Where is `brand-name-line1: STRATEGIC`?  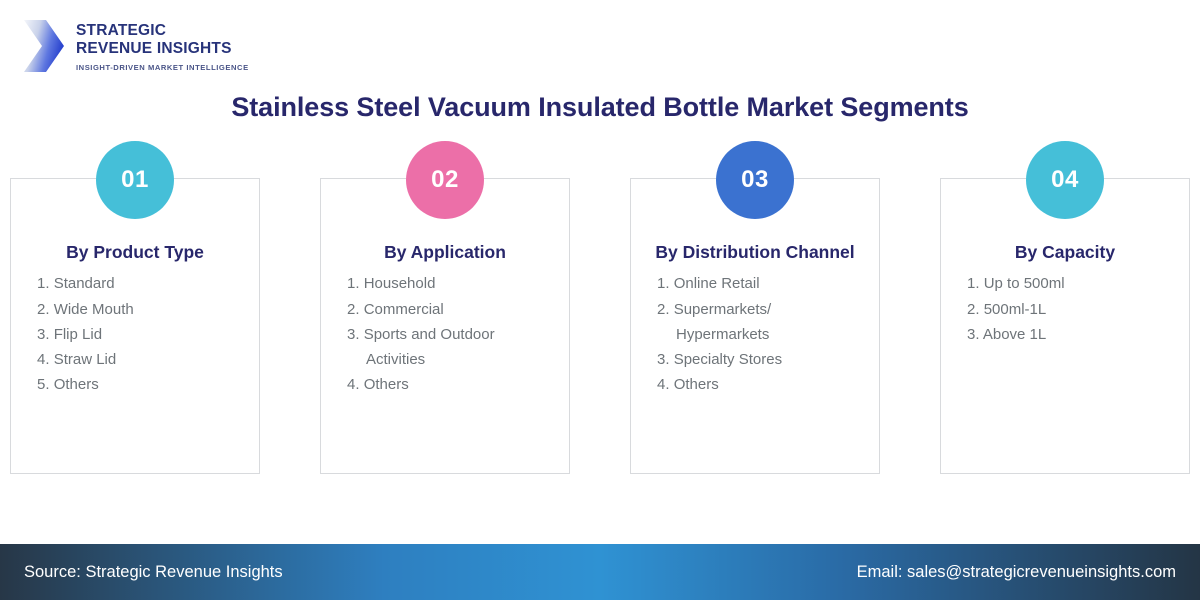
brand-name-line1: STRATEGIC is located at coordinates (121, 31).